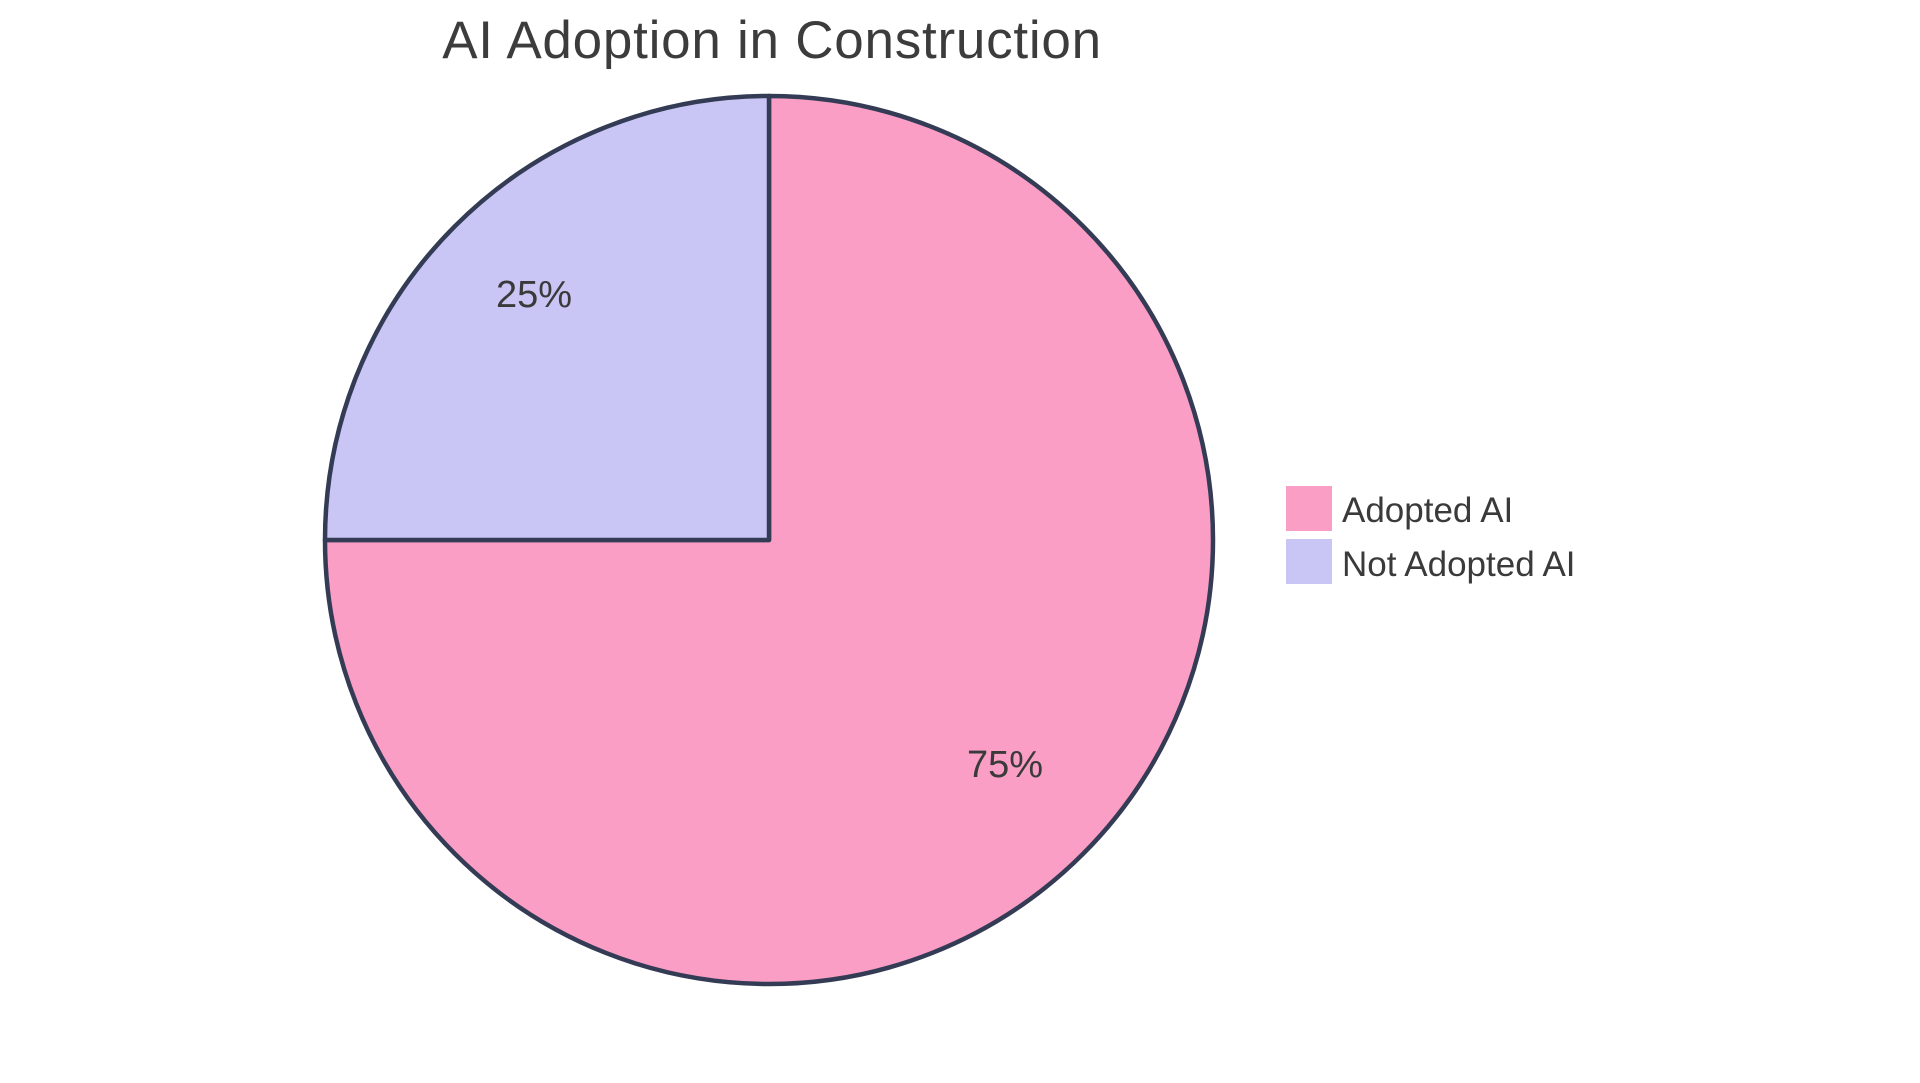  Describe the element at coordinates (1005, 765) in the screenshot. I see `svg-text: 75%` at that location.